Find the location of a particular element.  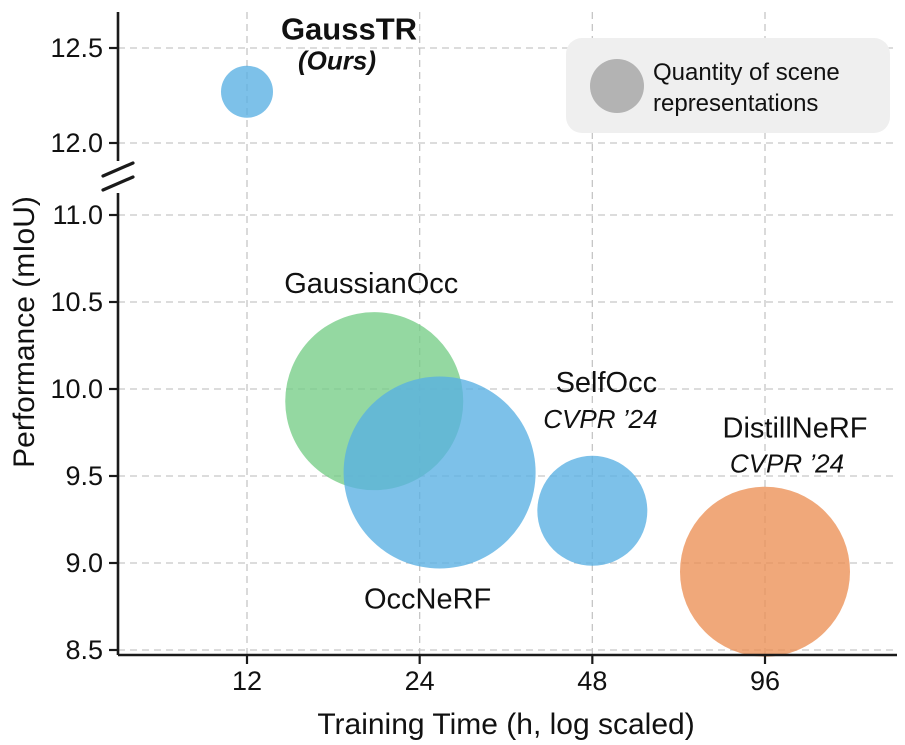

x-tick-label: 24 is located at coordinates (420, 681).